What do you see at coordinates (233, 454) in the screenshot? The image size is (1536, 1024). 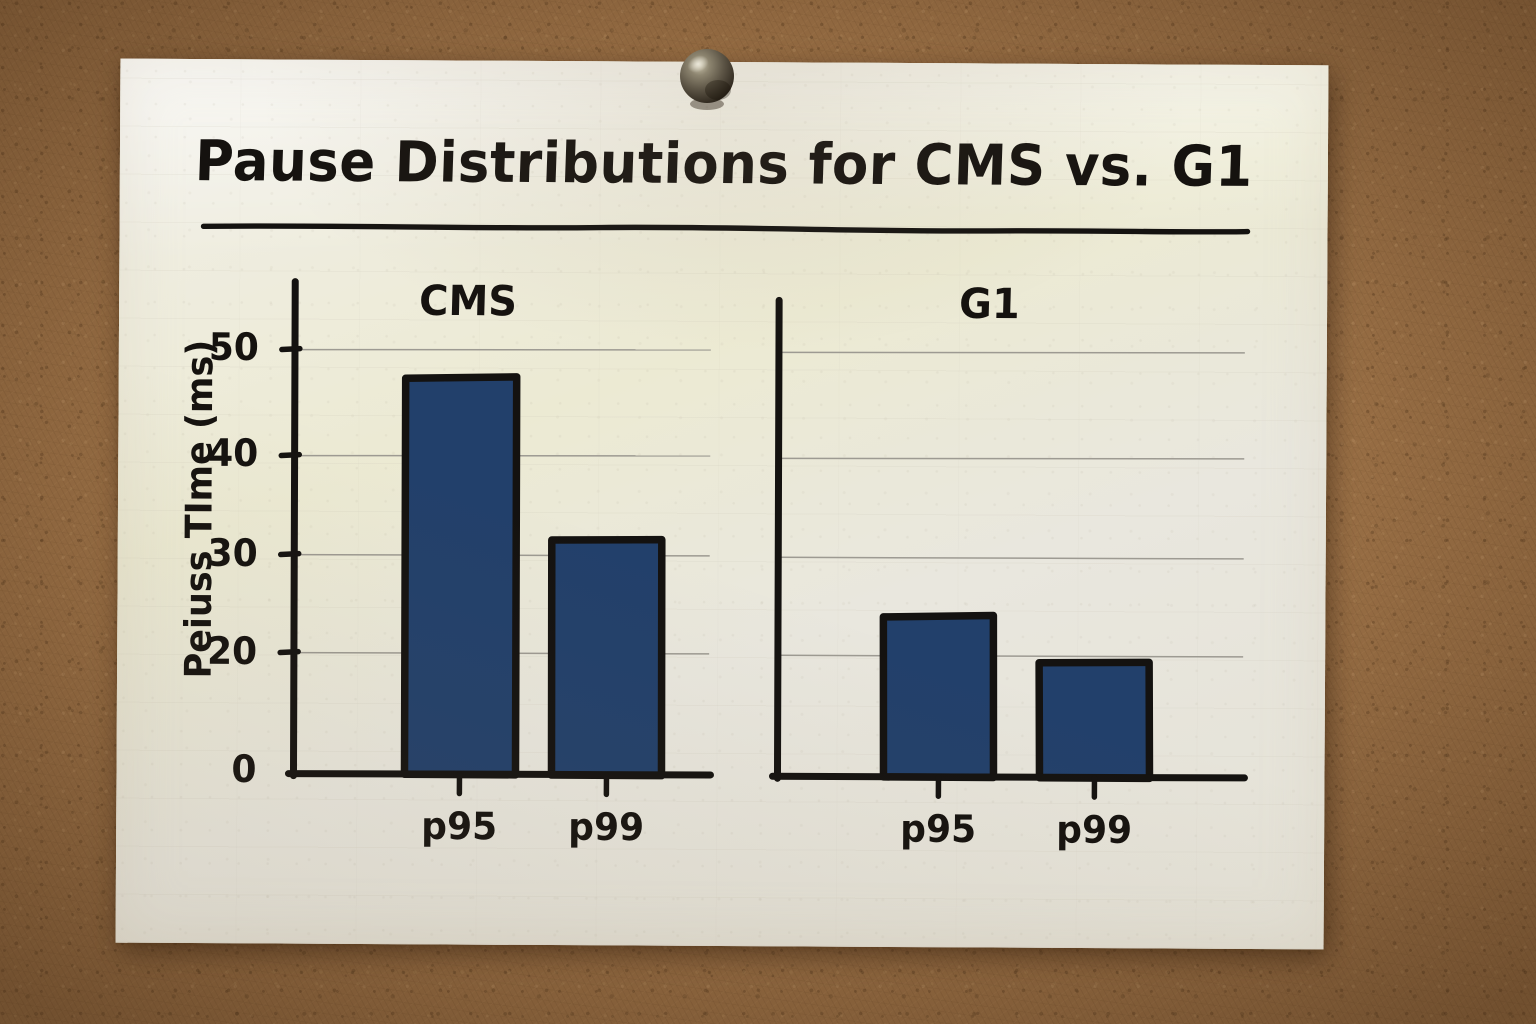 I see `ytick-label-40: 40` at bounding box center [233, 454].